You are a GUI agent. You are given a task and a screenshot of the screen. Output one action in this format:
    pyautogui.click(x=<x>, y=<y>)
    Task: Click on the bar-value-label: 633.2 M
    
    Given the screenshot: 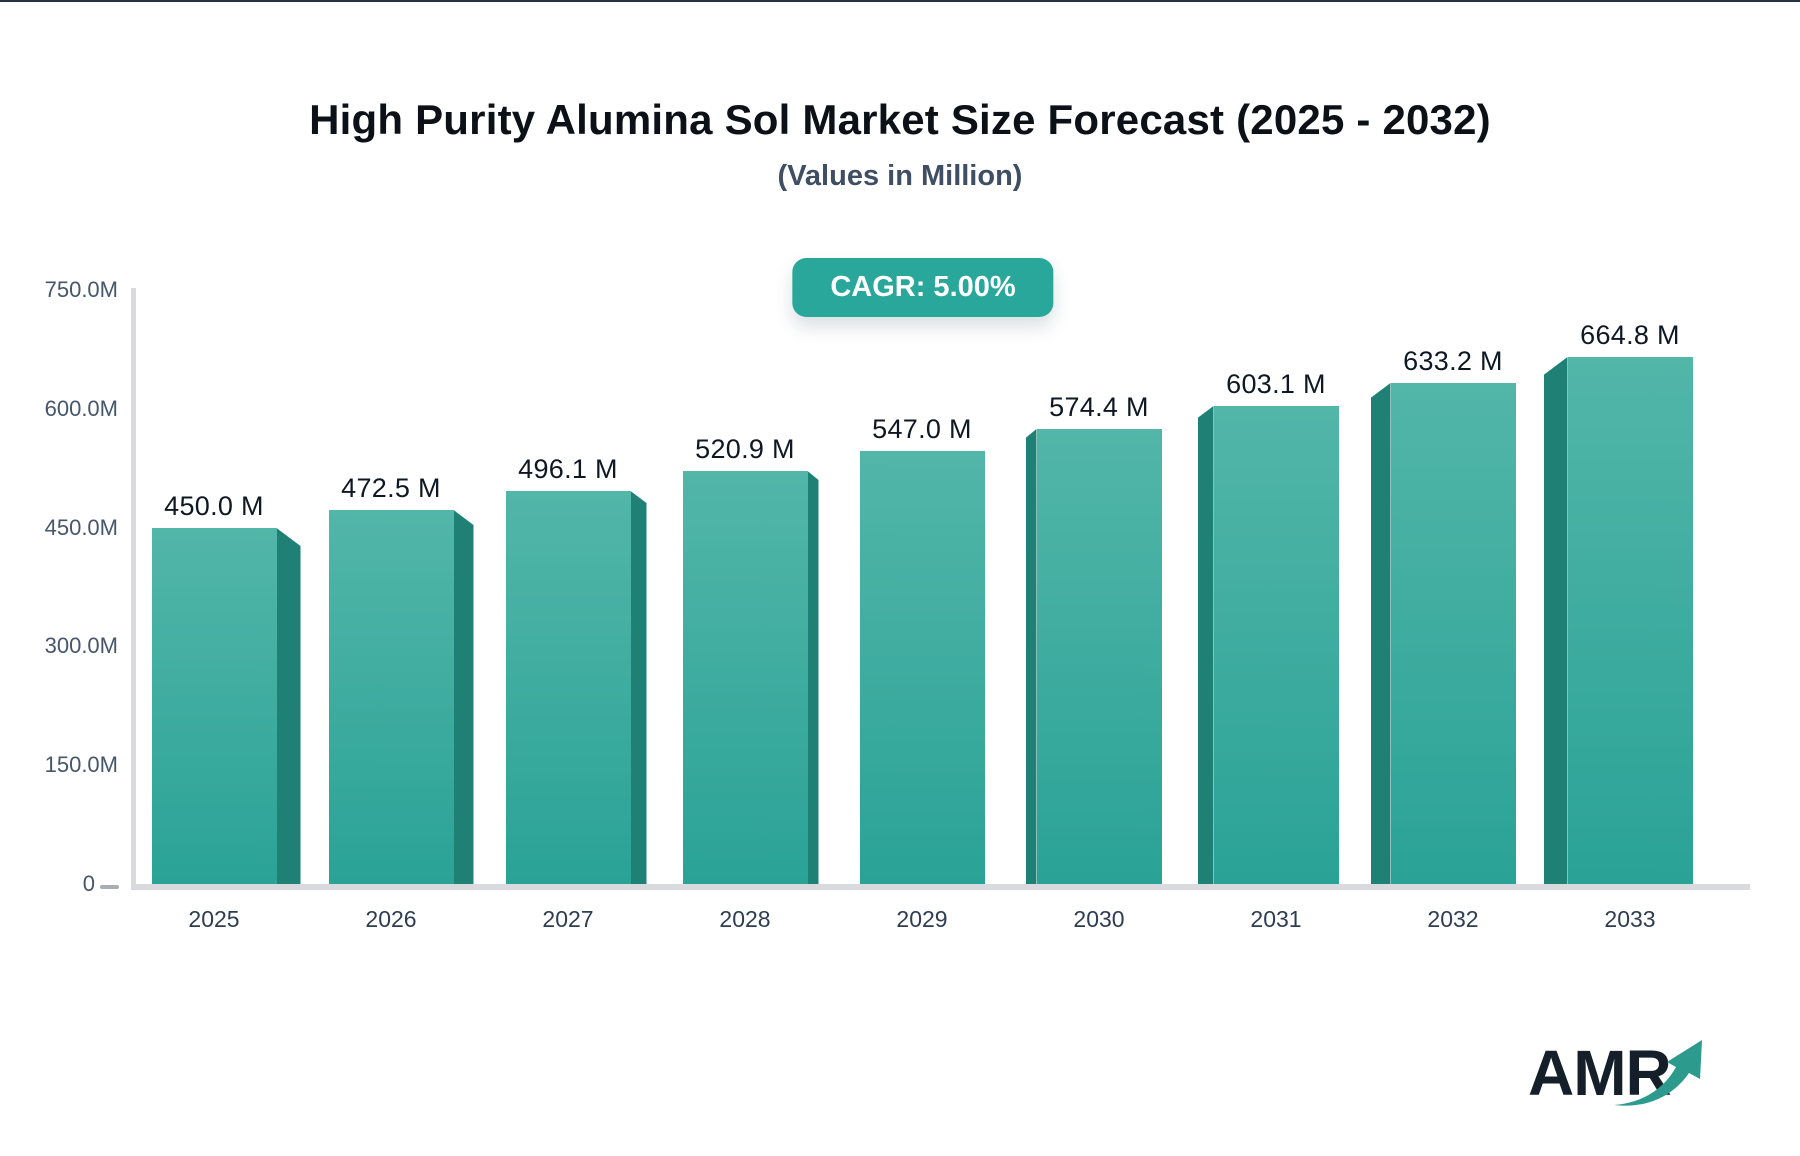 What is the action you would take?
    pyautogui.click(x=1453, y=361)
    